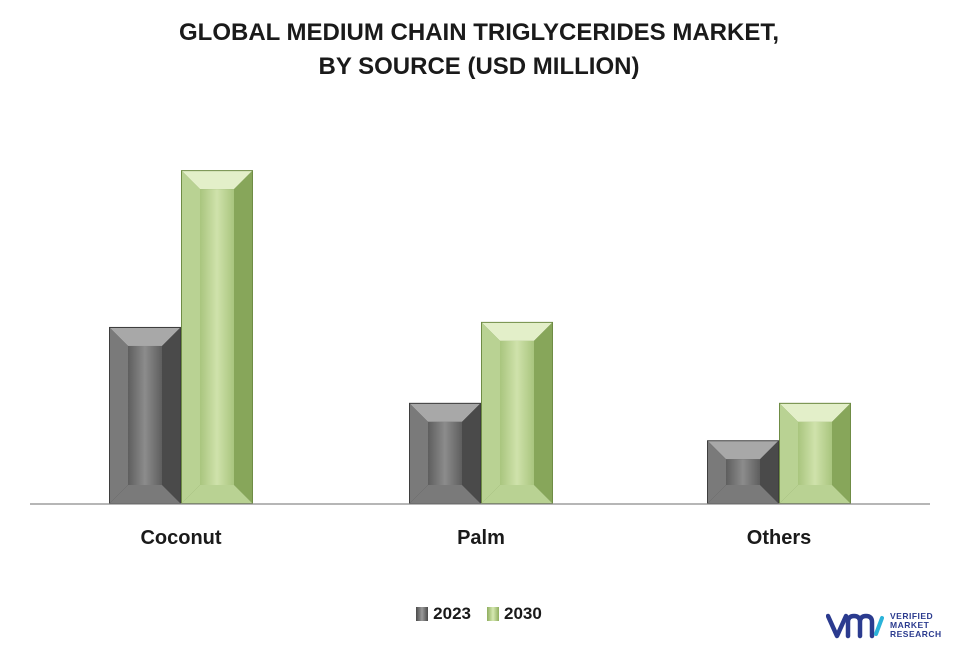  I want to click on bar-bevel-bottom-others-2023, so click(743, 494).